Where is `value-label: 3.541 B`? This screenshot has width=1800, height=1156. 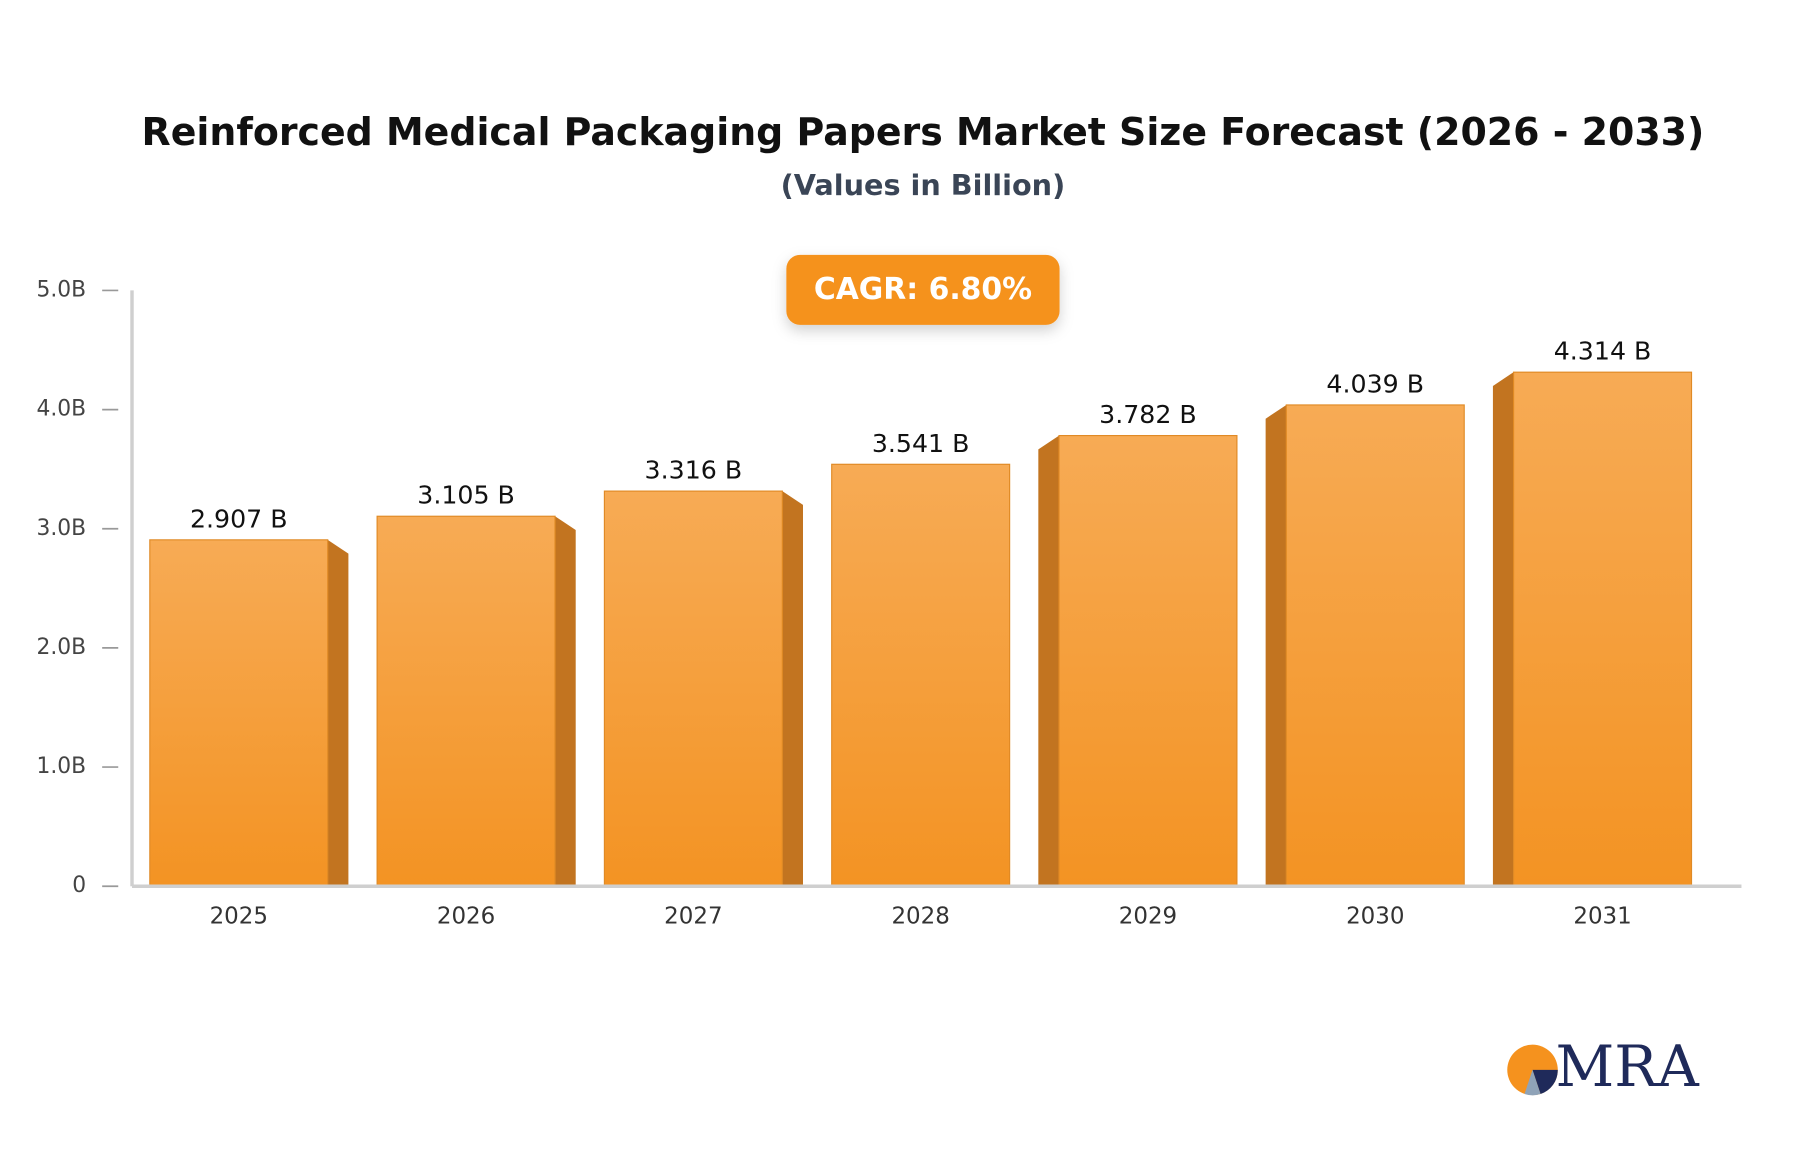 value-label: 3.541 B is located at coordinates (921, 443).